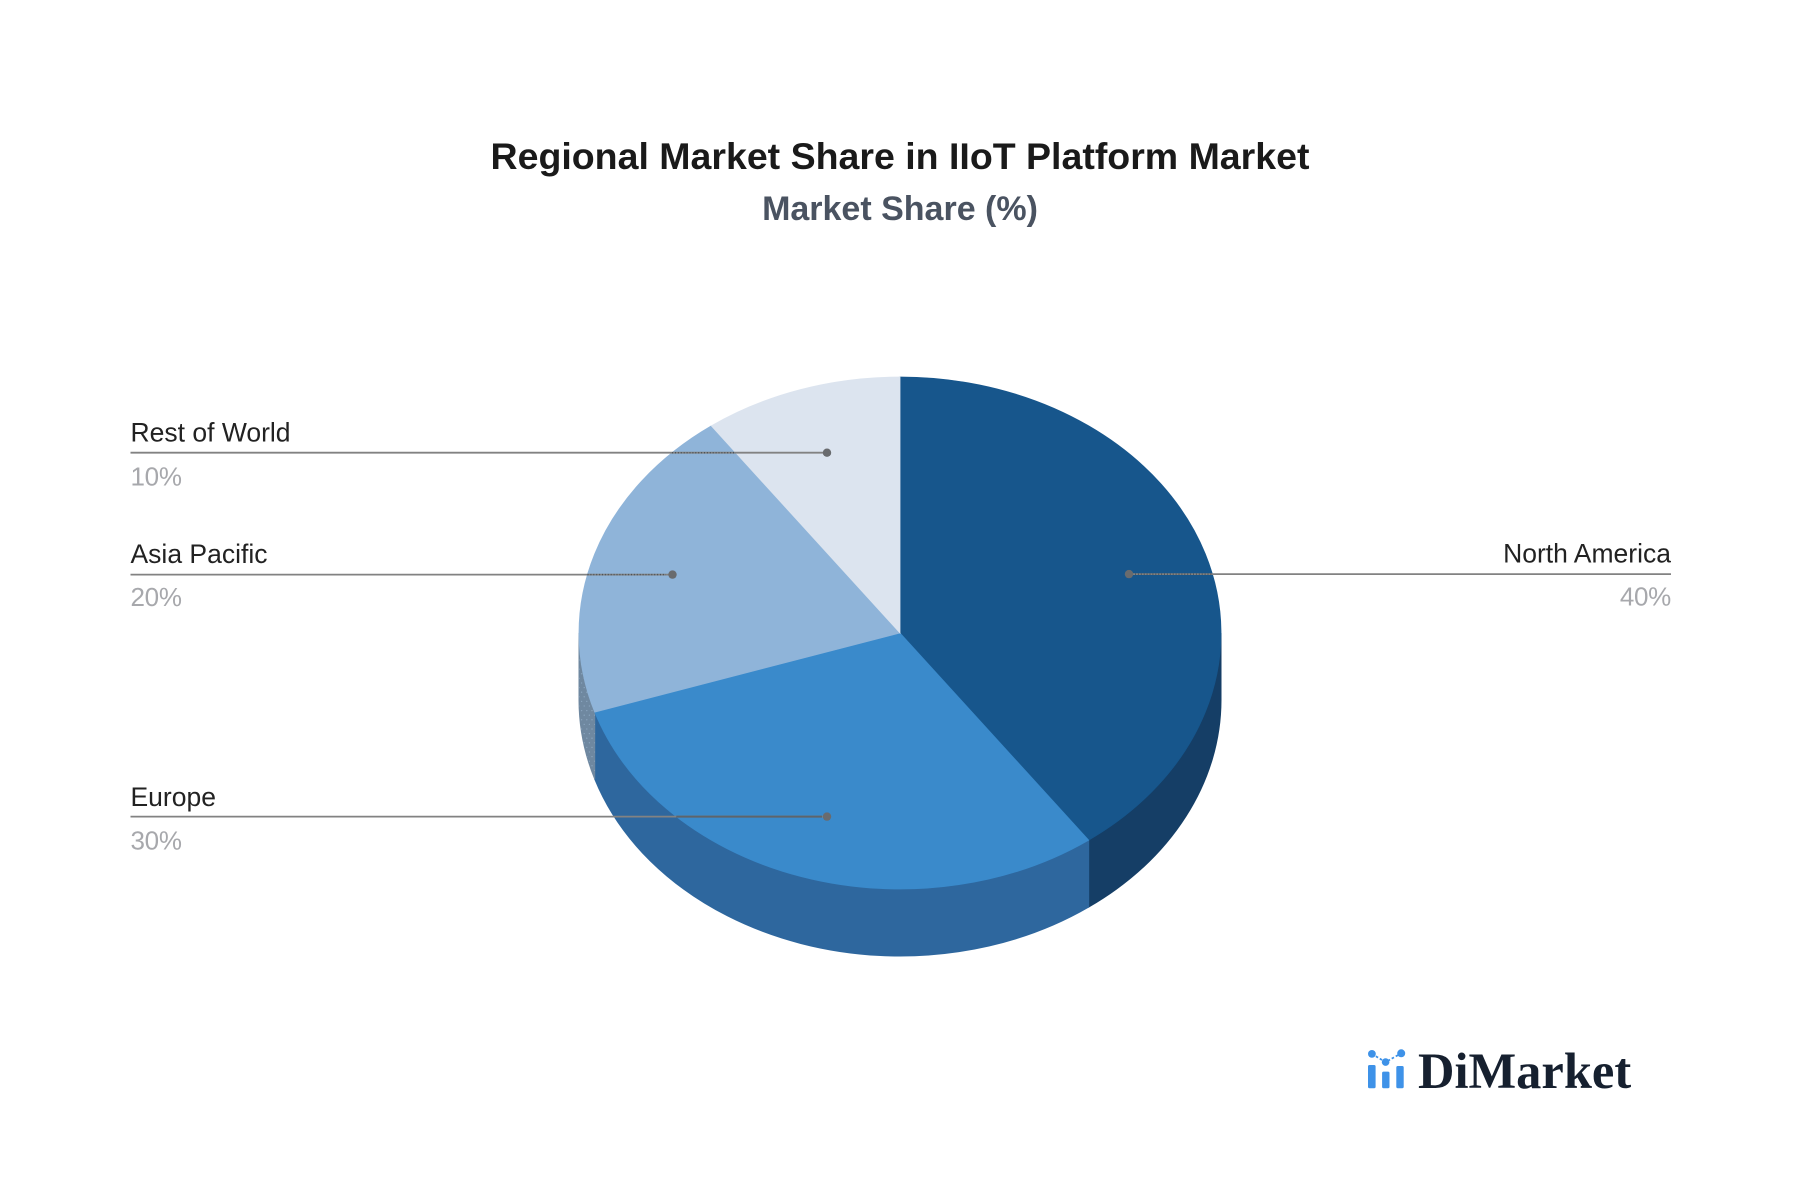  What do you see at coordinates (1524, 1071) in the screenshot?
I see `svg-text: DiMarket` at bounding box center [1524, 1071].